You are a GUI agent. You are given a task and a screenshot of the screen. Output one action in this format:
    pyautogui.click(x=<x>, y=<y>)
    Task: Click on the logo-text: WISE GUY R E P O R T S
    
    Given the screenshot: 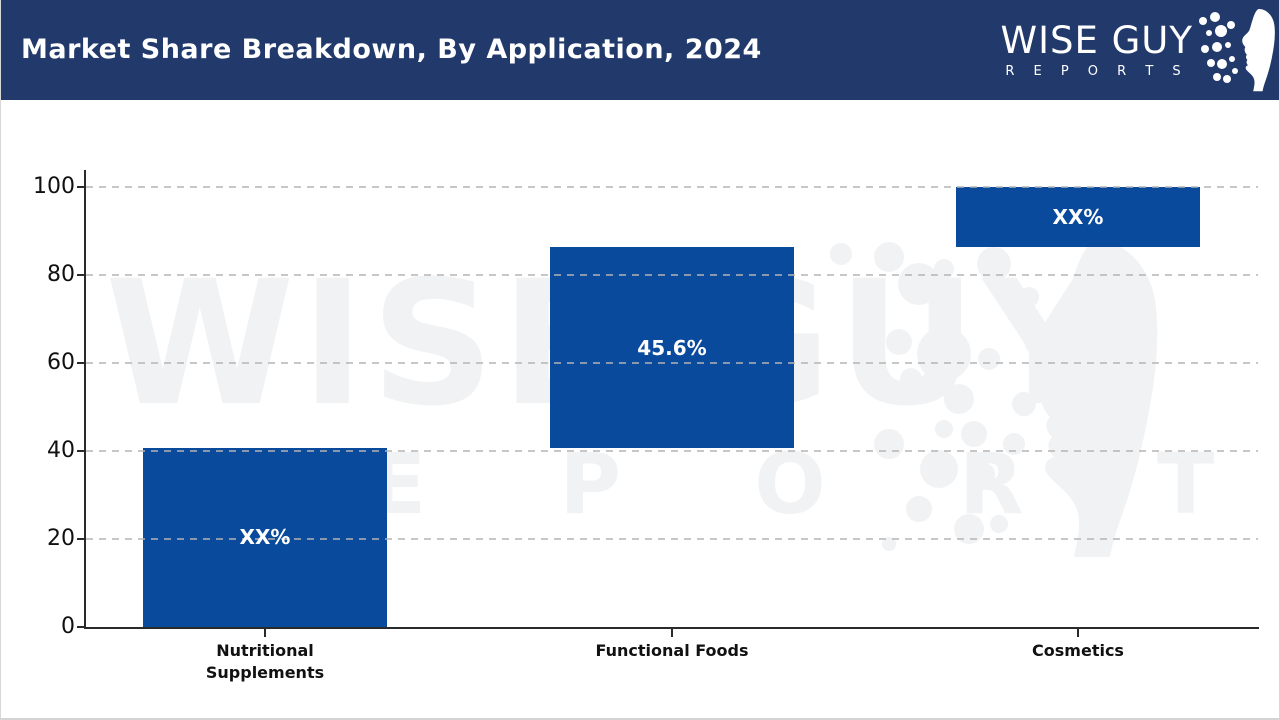 What is the action you would take?
    pyautogui.click(x=1096, y=49)
    